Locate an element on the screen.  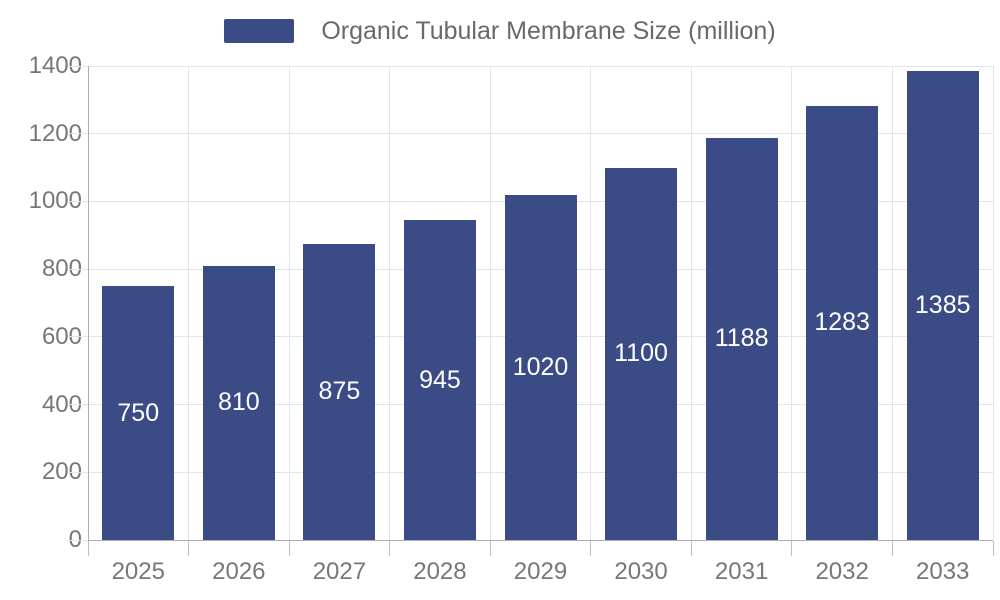
bar-2028: 945 is located at coordinates (439, 380).